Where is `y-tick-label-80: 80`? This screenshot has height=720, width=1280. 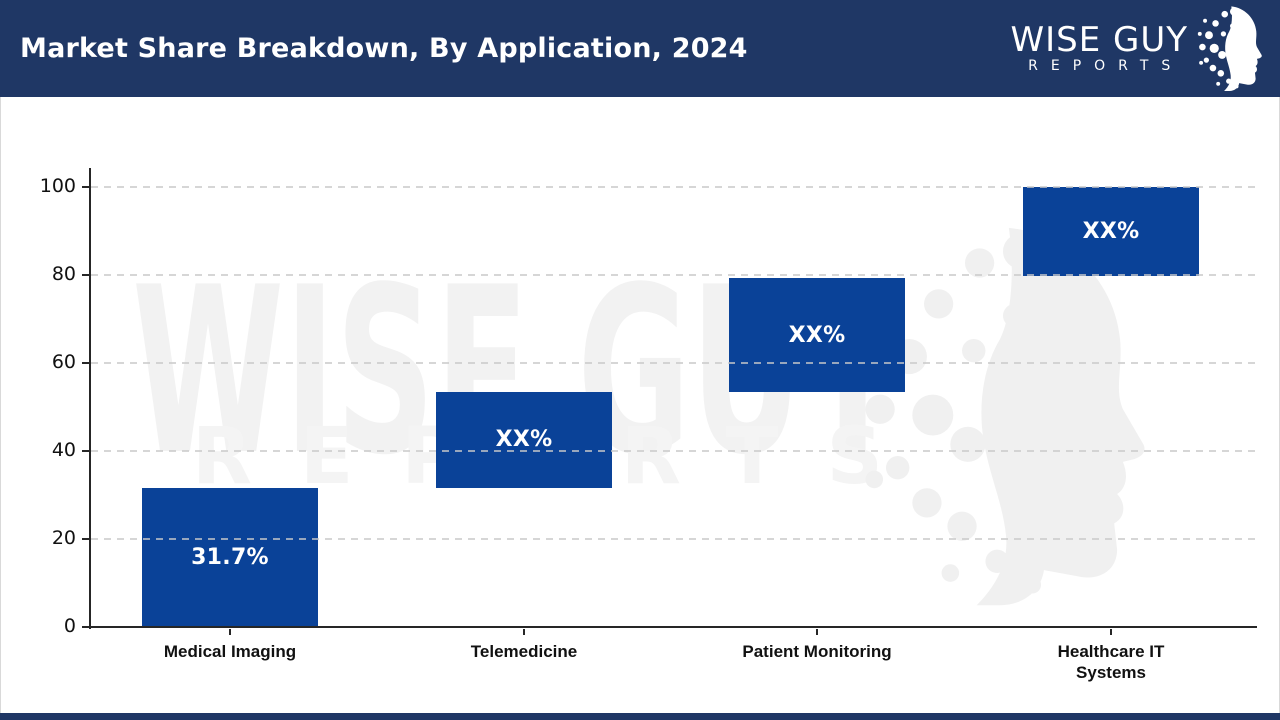
y-tick-label-80: 80 is located at coordinates (63, 274).